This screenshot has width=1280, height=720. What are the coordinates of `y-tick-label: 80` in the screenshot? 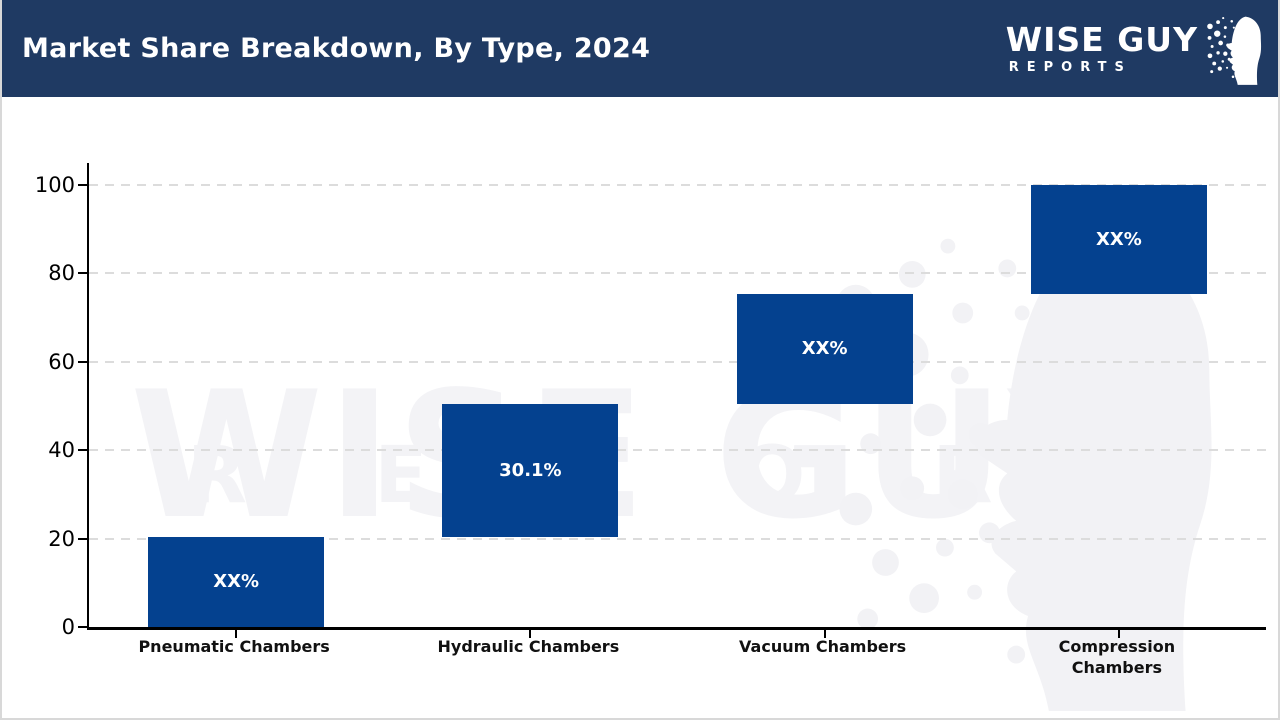 It's located at (61, 273).